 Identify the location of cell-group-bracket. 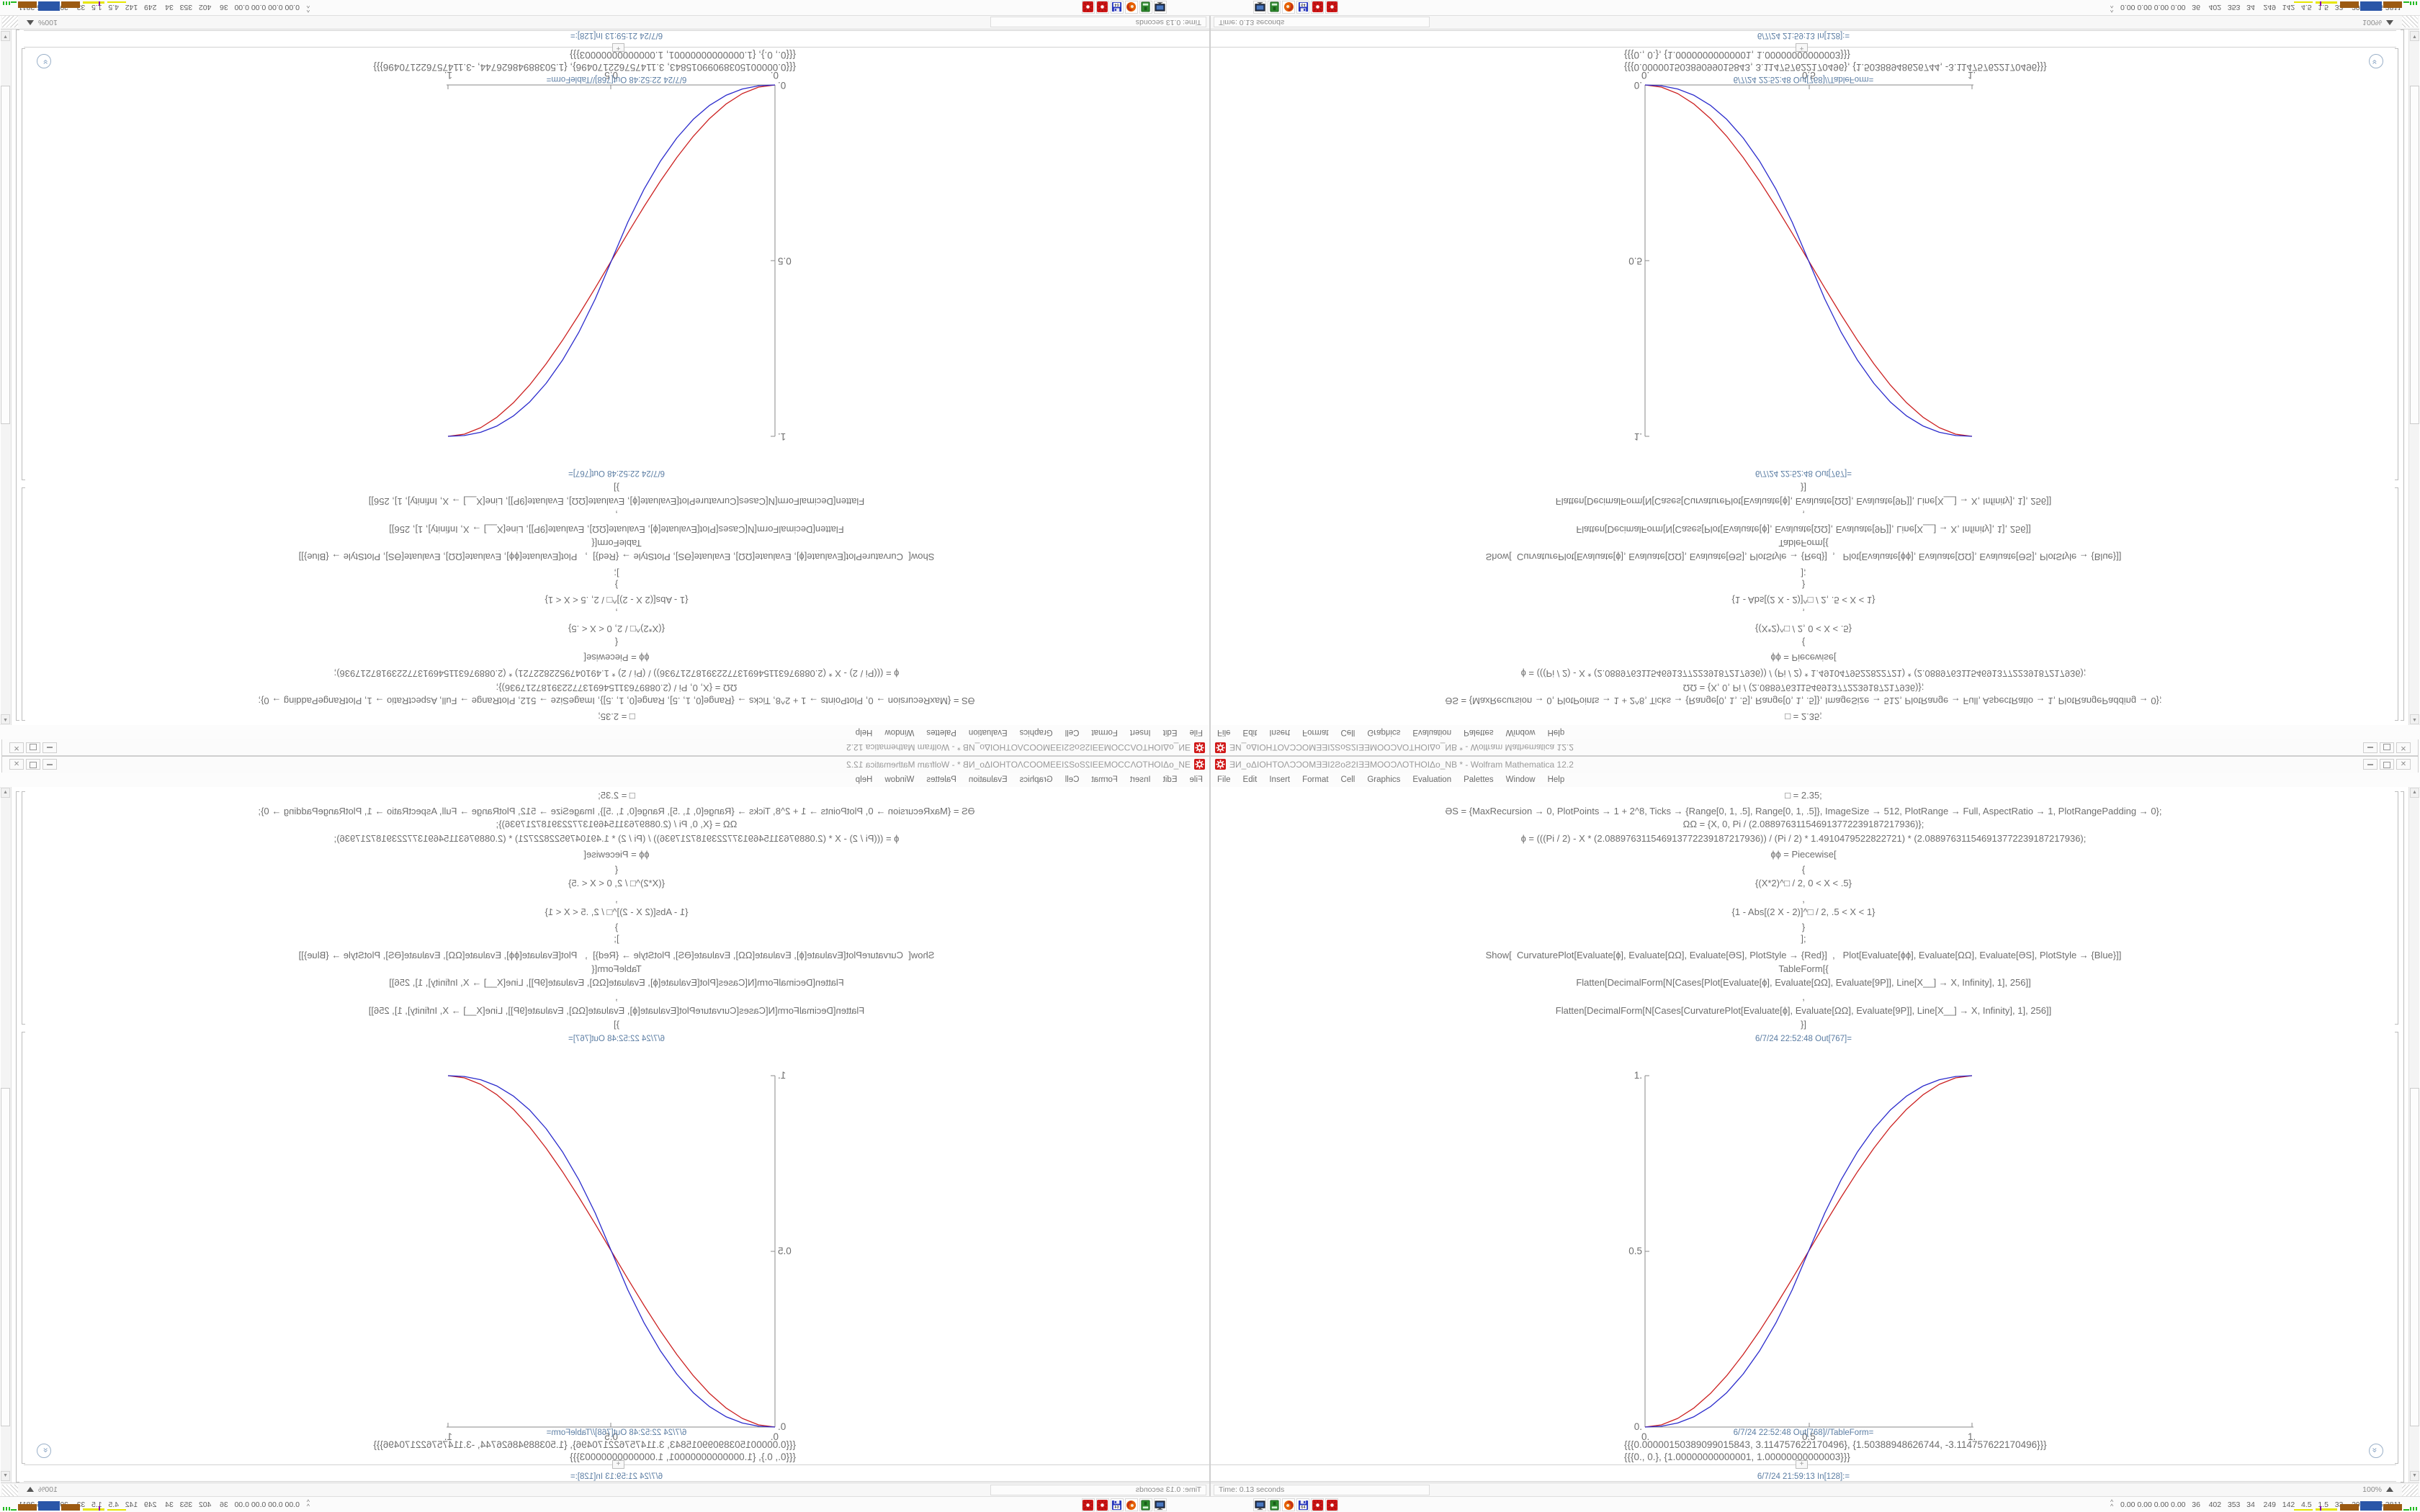
(17, 375).